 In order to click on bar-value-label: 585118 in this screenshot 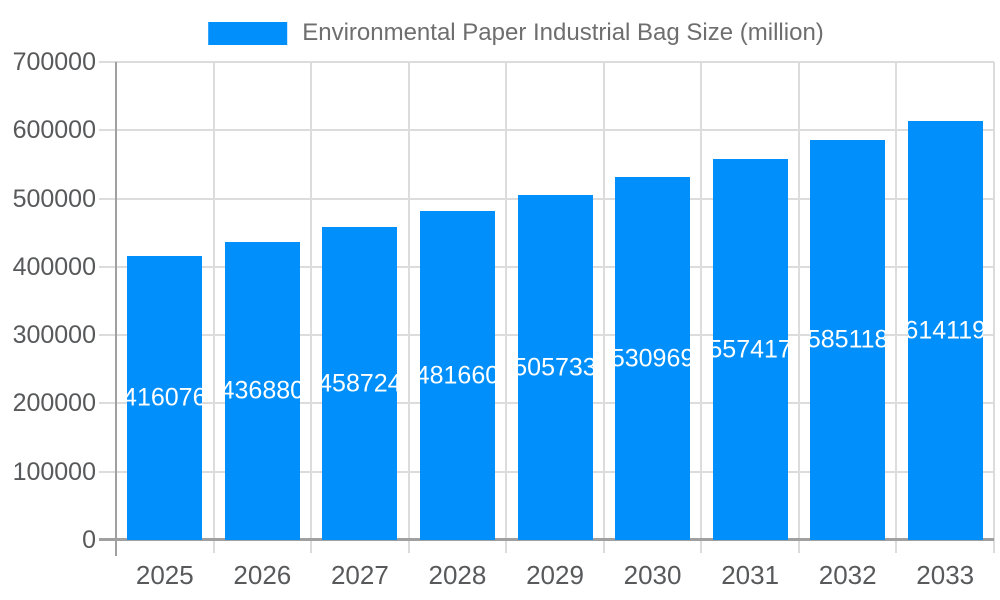, I will do `click(848, 339)`.